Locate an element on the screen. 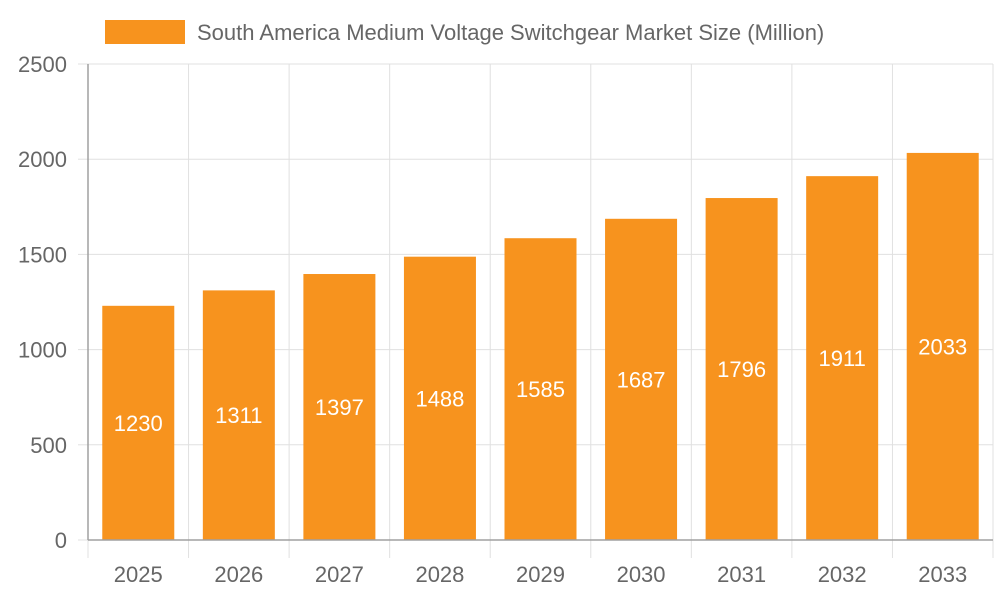 This screenshot has width=1000, height=605. data-label: 1911 is located at coordinates (842, 358).